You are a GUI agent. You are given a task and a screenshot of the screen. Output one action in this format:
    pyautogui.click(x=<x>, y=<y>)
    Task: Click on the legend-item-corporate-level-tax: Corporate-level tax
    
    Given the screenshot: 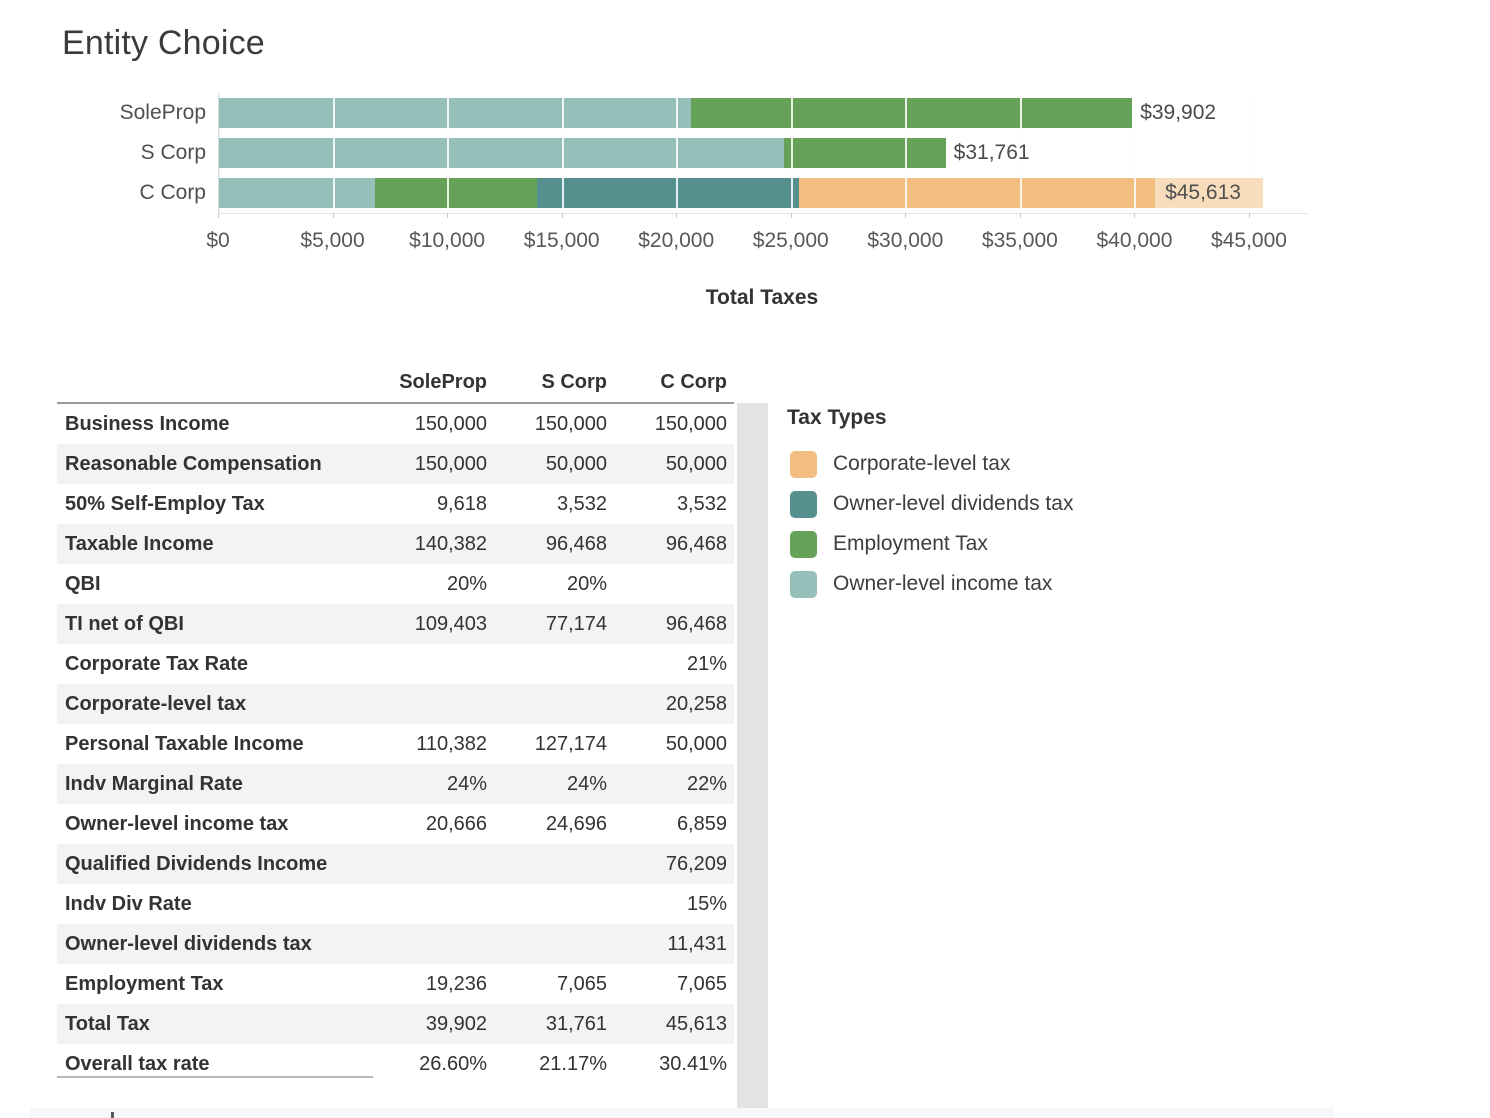 What is the action you would take?
    pyautogui.click(x=985, y=464)
    